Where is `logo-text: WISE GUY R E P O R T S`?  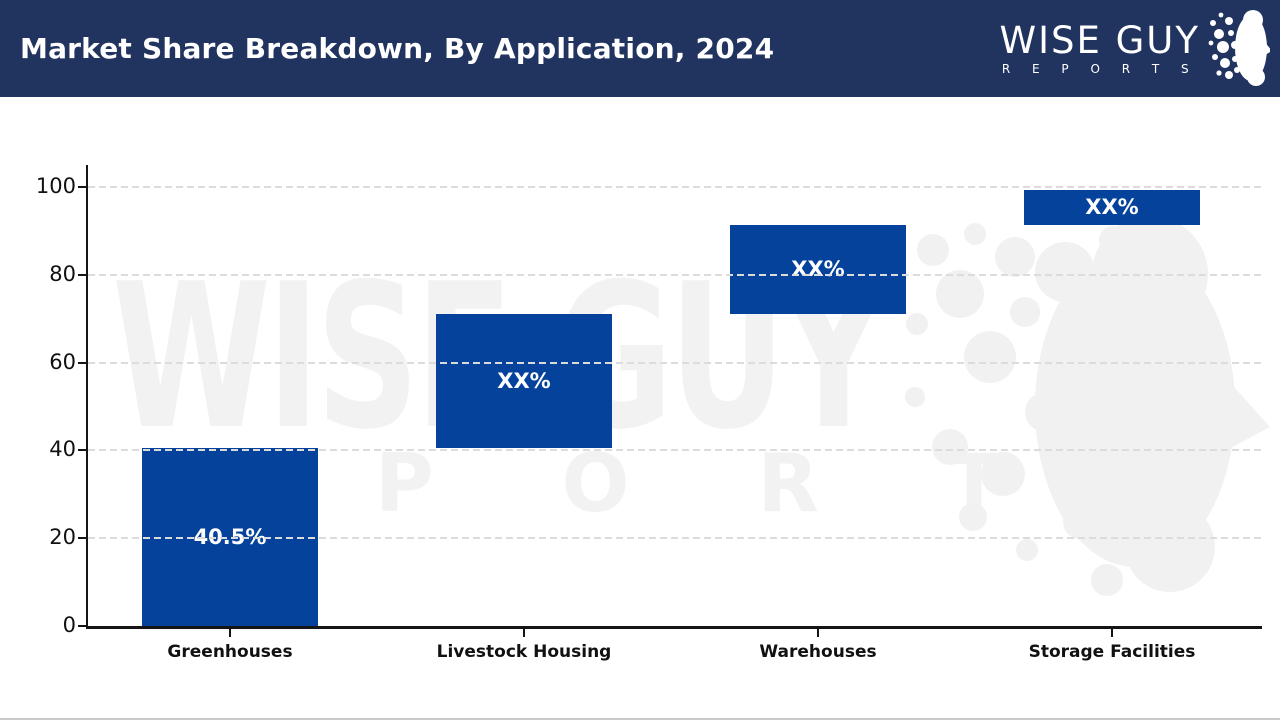 logo-text: WISE GUY R E P O R T S is located at coordinates (1100, 49).